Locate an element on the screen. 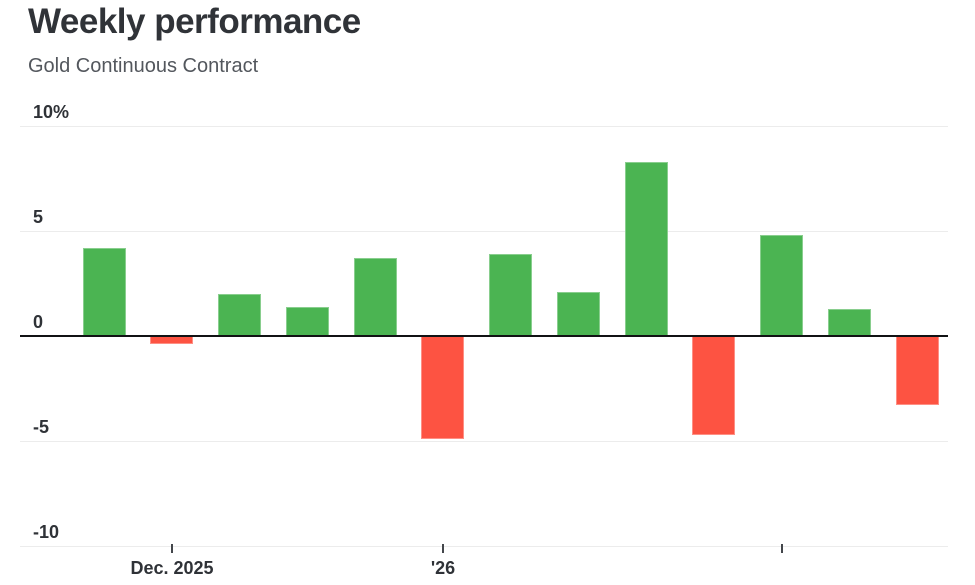 Image resolution: width=975 pixels, height=585 pixels. chart-subtitle: Gold Continuous Contract is located at coordinates (143, 66).